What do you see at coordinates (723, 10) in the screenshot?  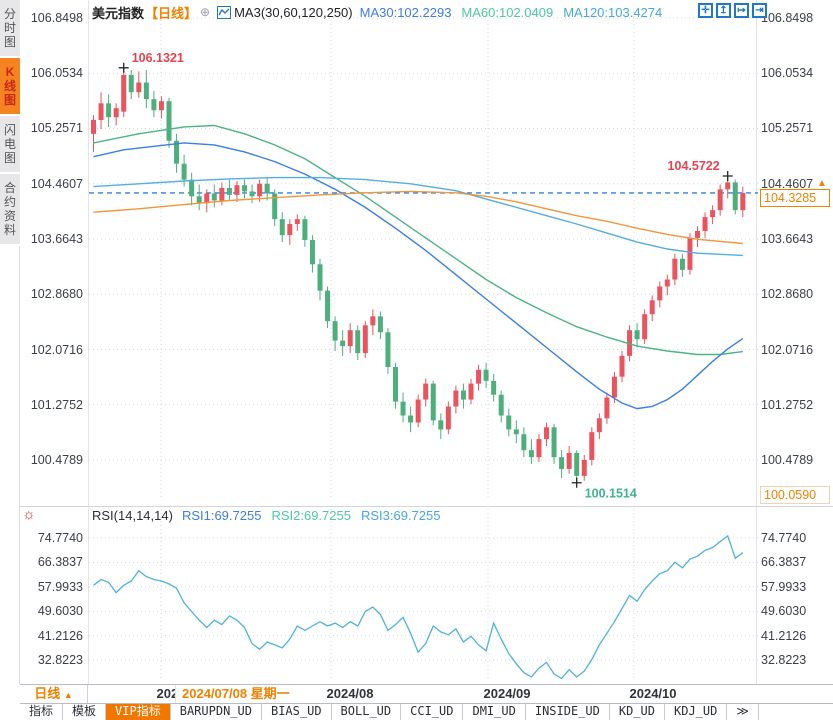 I see `scale-left-icon: ↥` at bounding box center [723, 10].